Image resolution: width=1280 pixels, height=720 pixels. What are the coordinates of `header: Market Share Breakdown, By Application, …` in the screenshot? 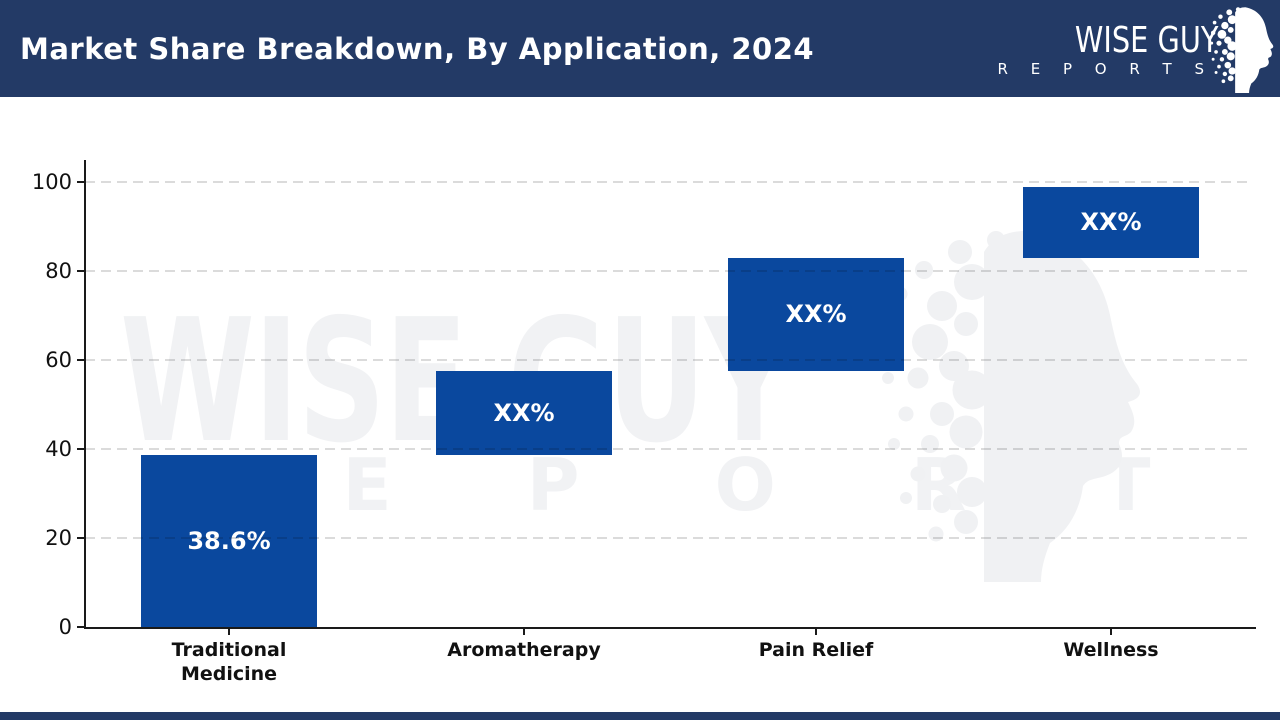 It's located at (640, 48).